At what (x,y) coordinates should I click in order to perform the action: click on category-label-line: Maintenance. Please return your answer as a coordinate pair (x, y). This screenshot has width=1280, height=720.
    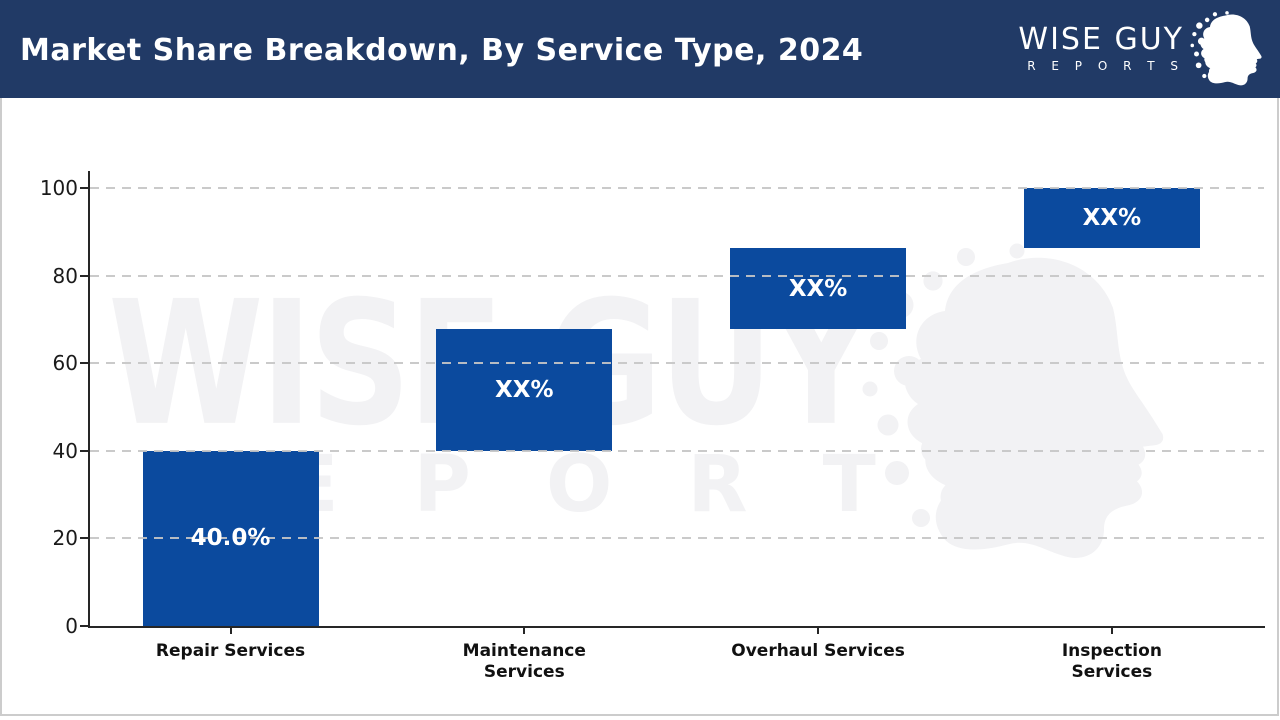
    Looking at the image, I should click on (524, 651).